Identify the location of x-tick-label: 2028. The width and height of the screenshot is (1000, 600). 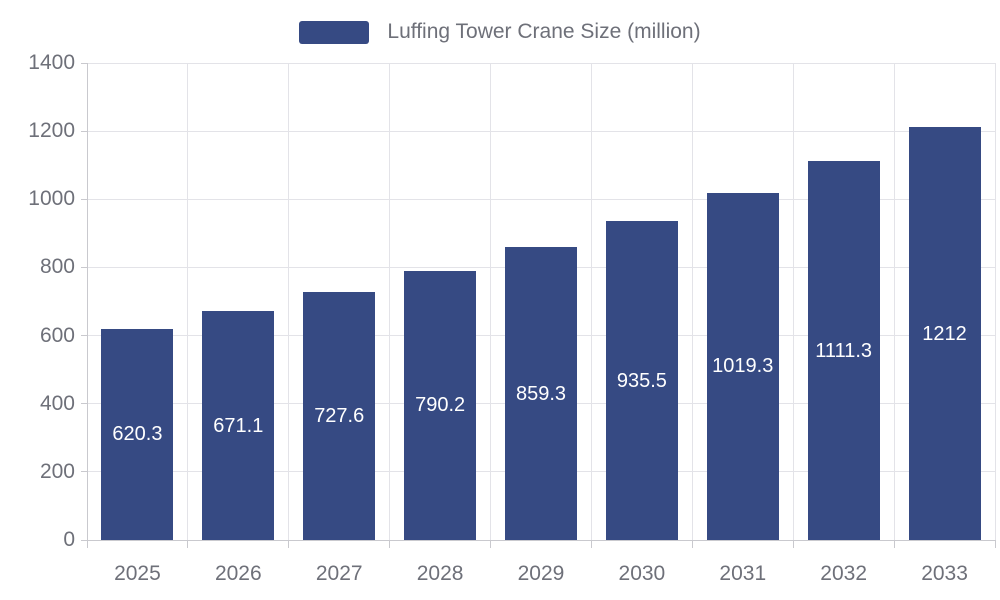
(440, 573).